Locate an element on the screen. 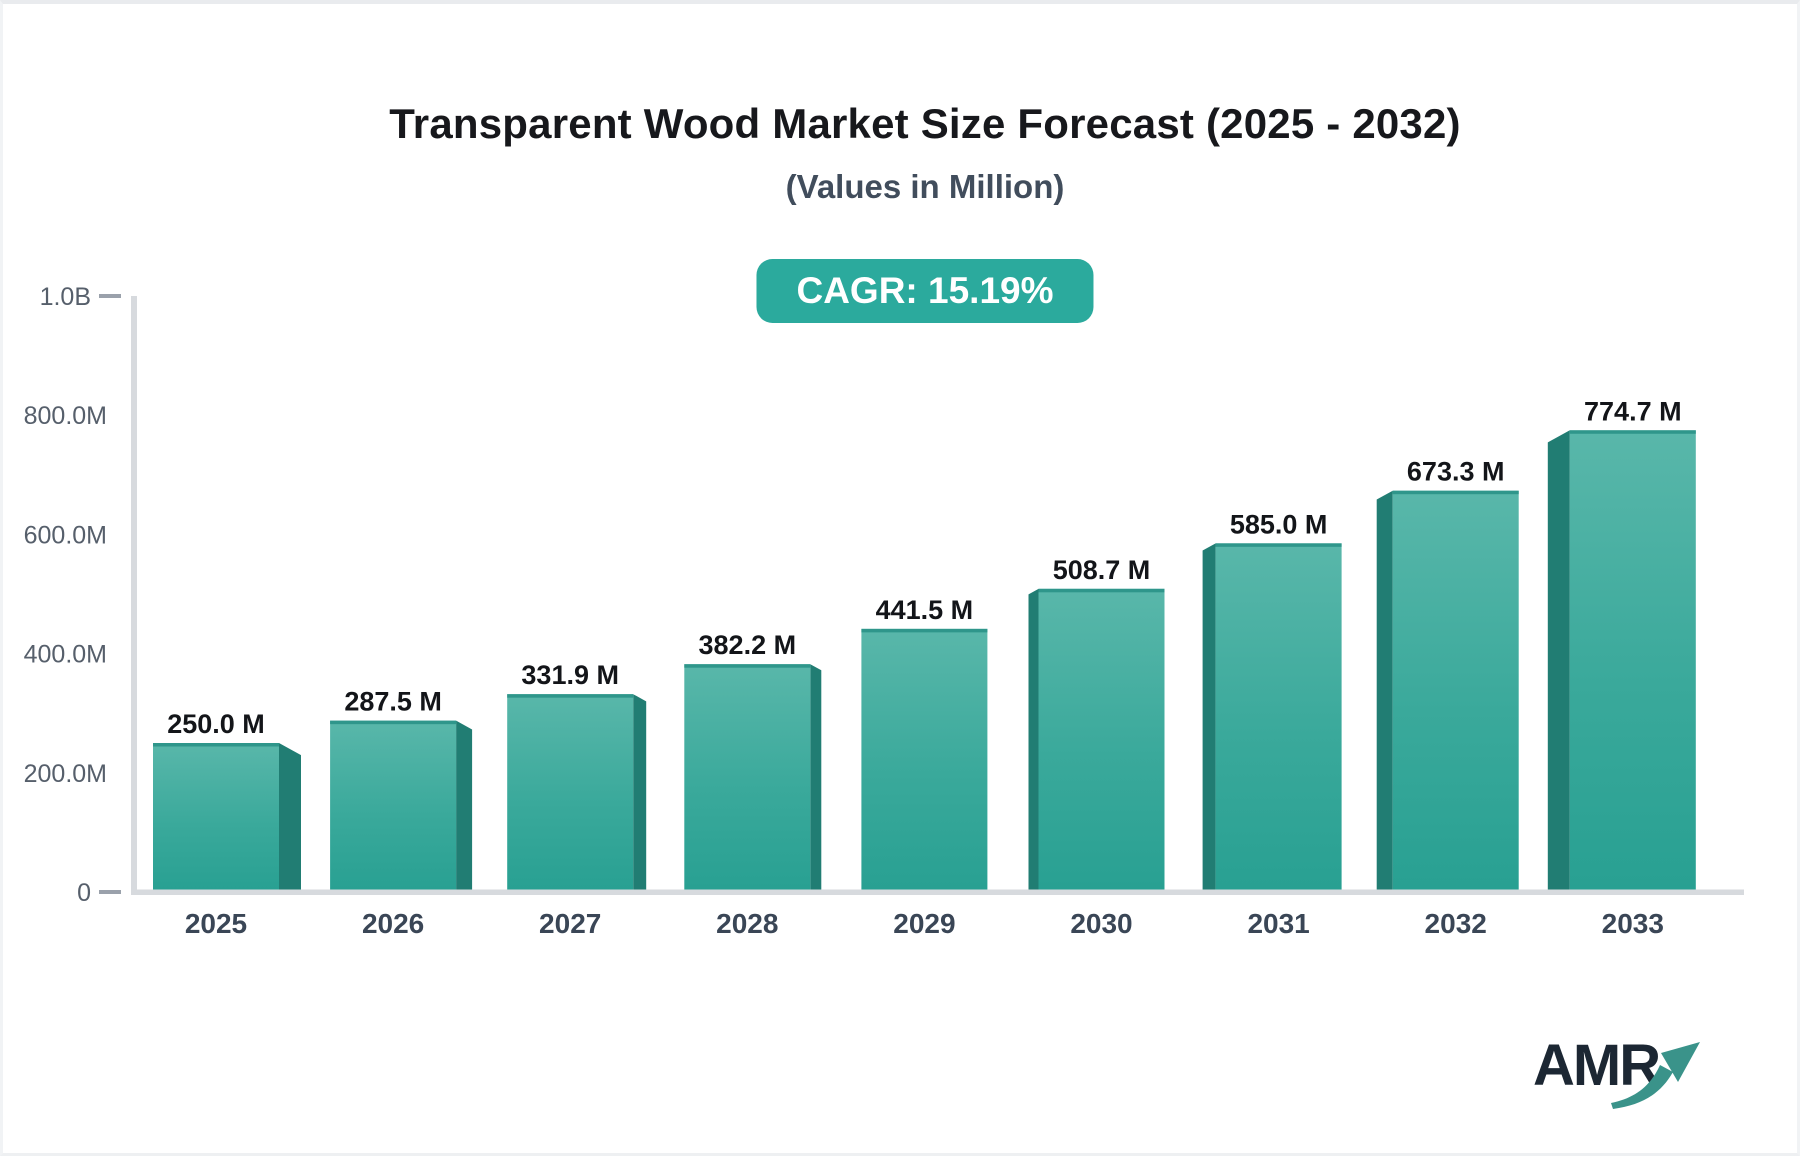  x-axis-label: 2026 is located at coordinates (393, 923).